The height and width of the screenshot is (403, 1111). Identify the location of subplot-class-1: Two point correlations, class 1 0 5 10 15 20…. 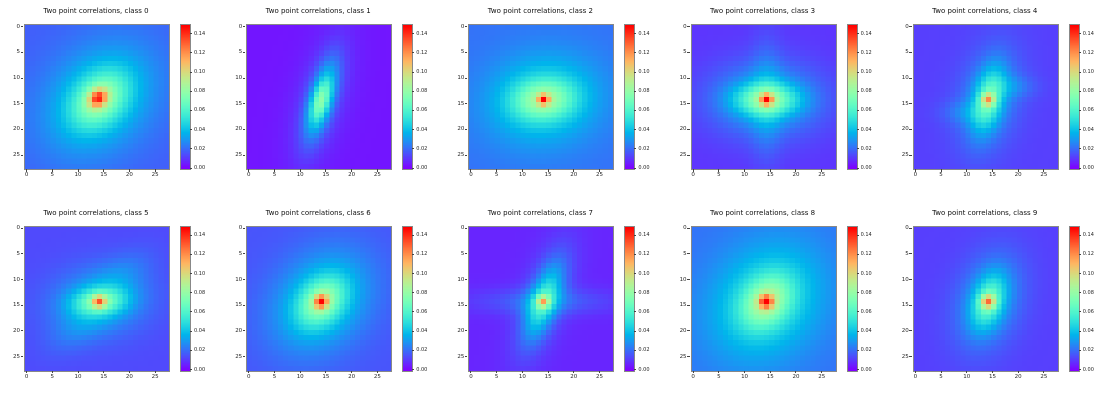
(333, 101).